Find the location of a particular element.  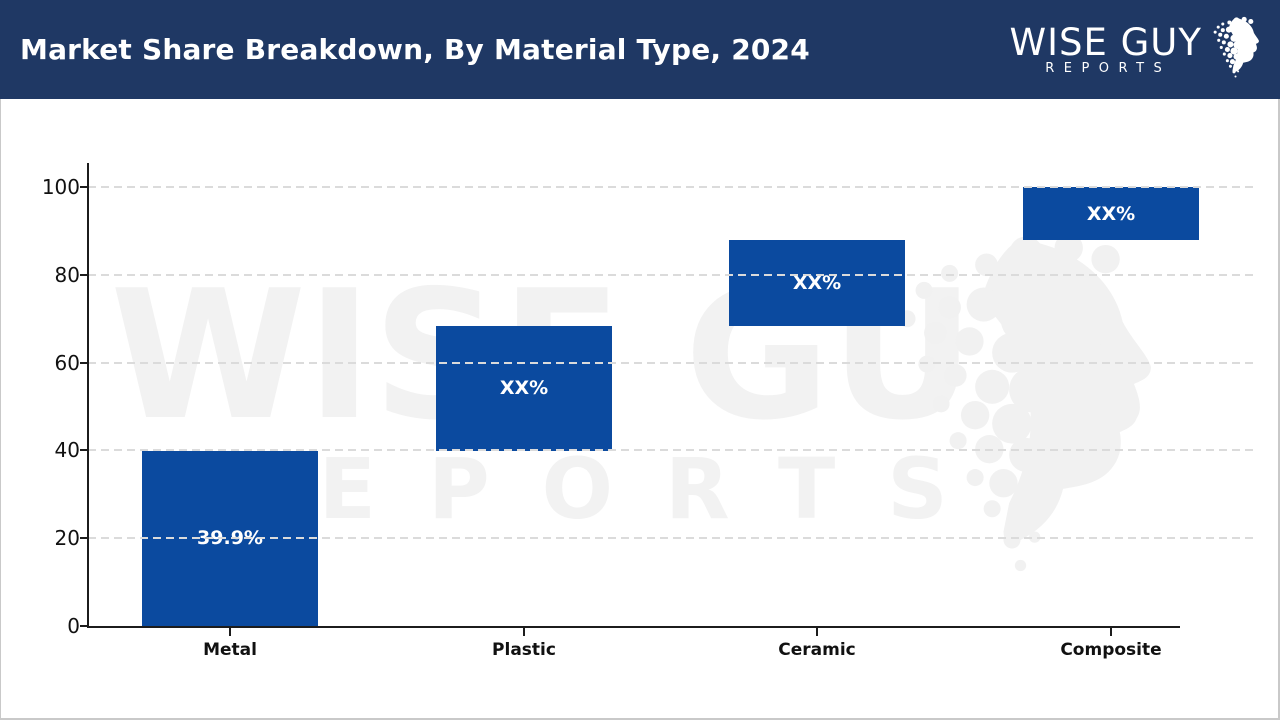

x-tick-mark-composite is located at coordinates (1111, 632).